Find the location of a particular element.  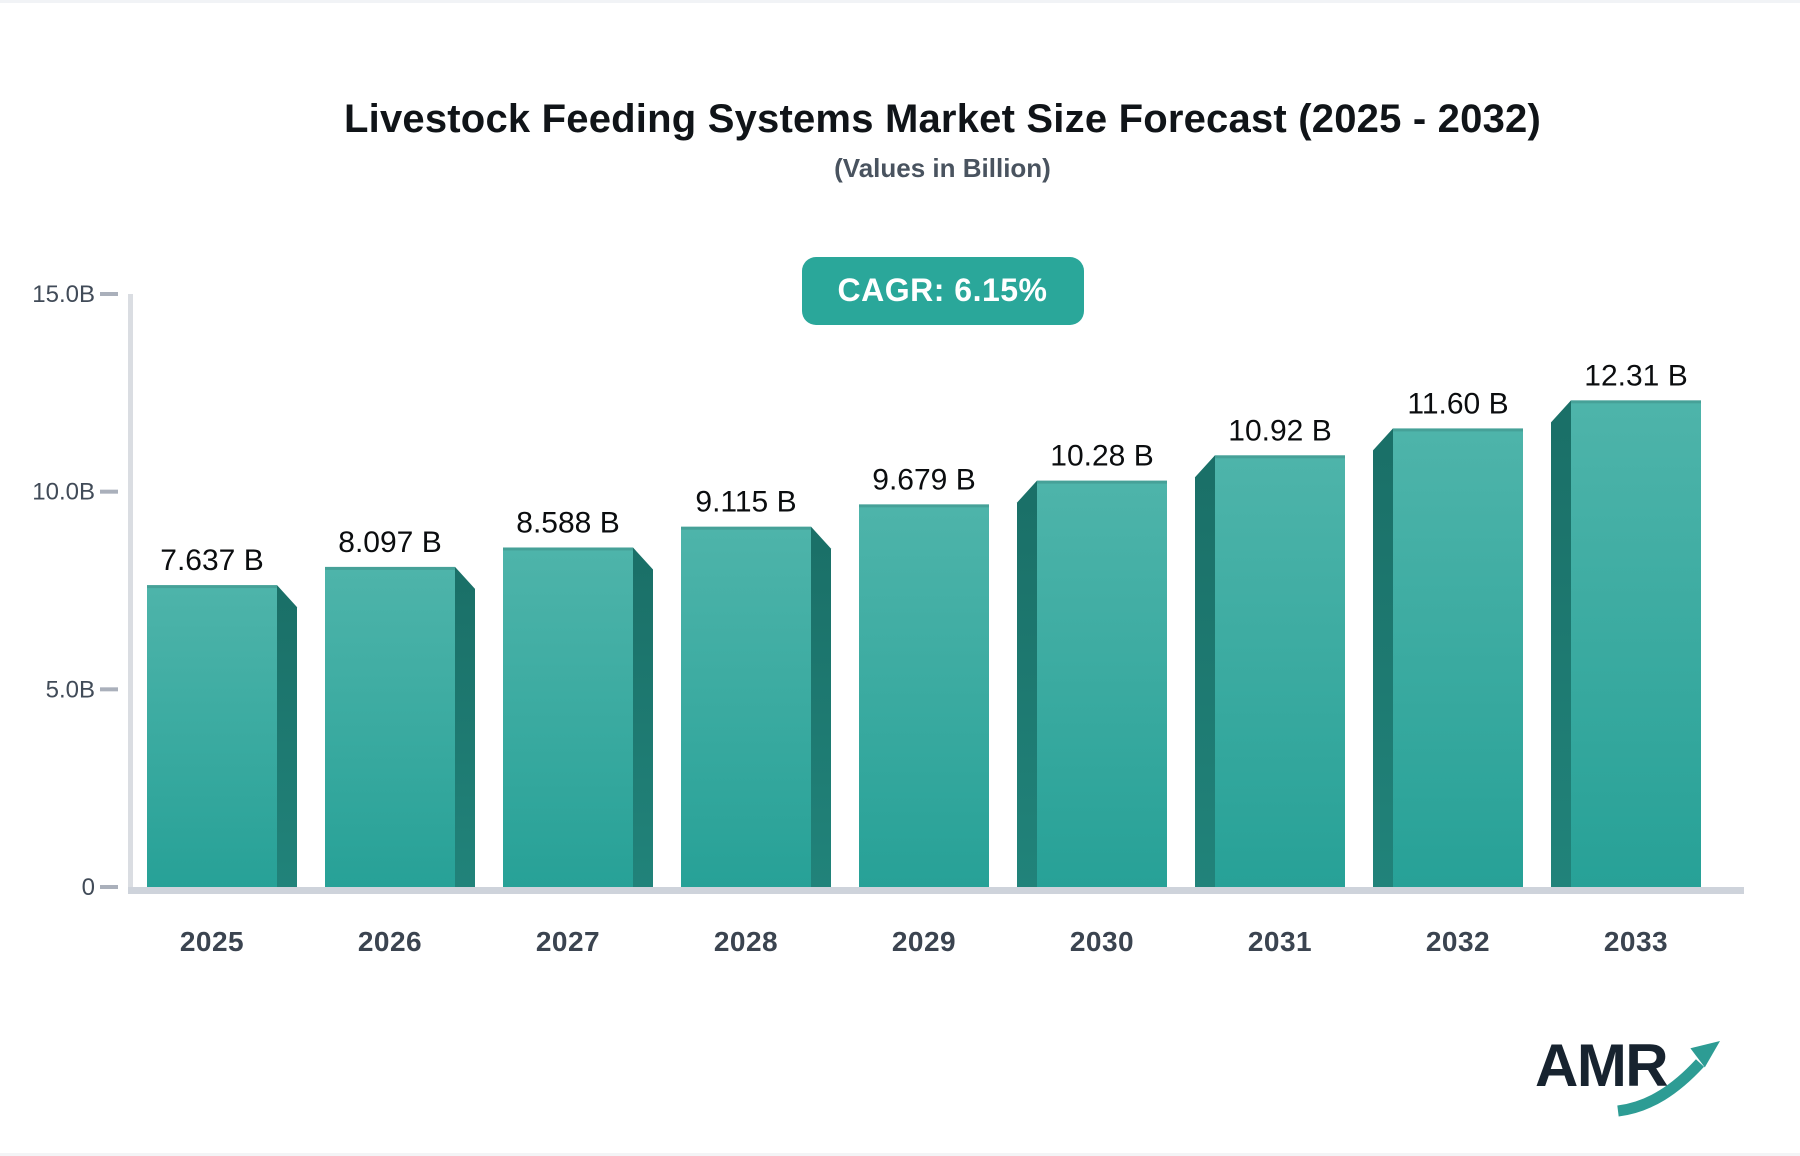

x-axis-label: 2030 is located at coordinates (1102, 941).